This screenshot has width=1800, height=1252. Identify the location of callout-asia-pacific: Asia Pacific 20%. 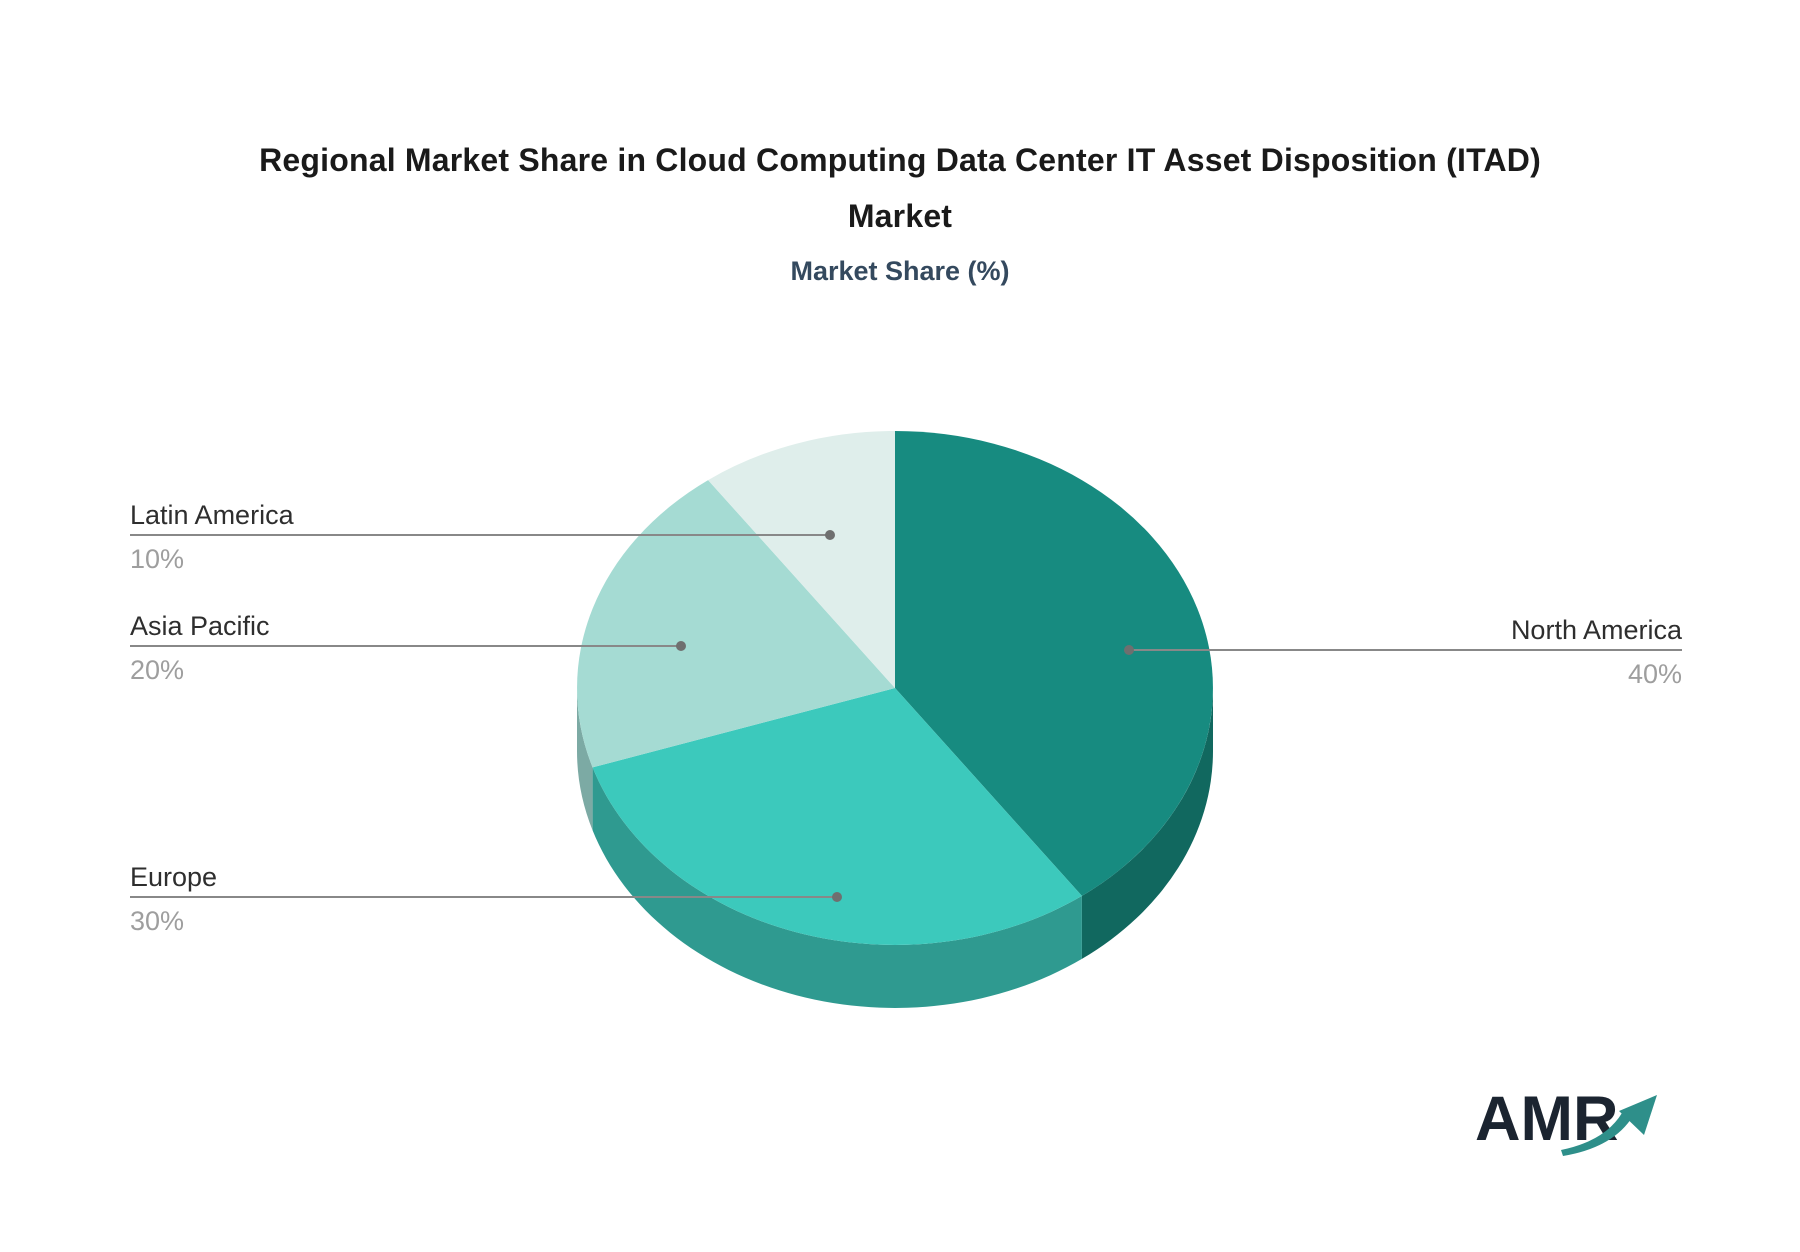
(408, 646).